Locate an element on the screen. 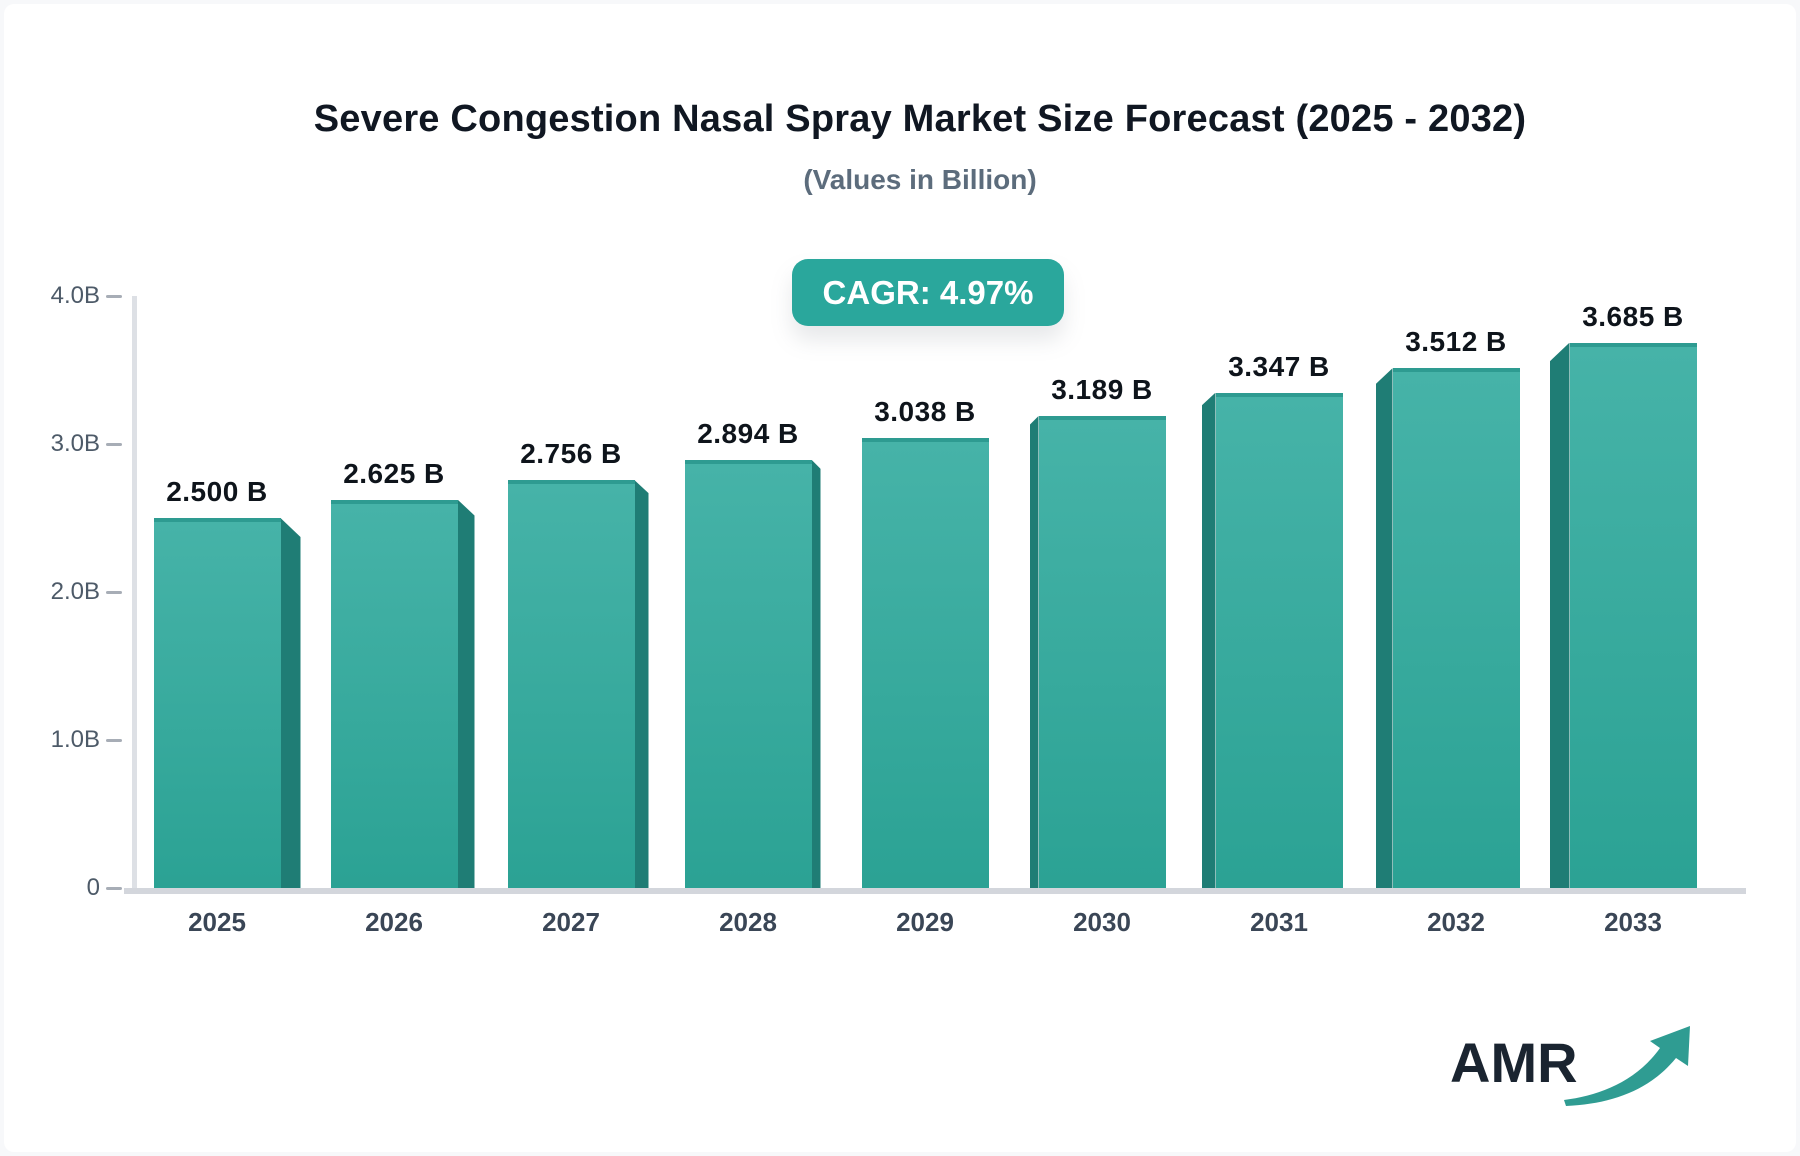 The width and height of the screenshot is (1800, 1156). bar-2031 is located at coordinates (1279, 640).